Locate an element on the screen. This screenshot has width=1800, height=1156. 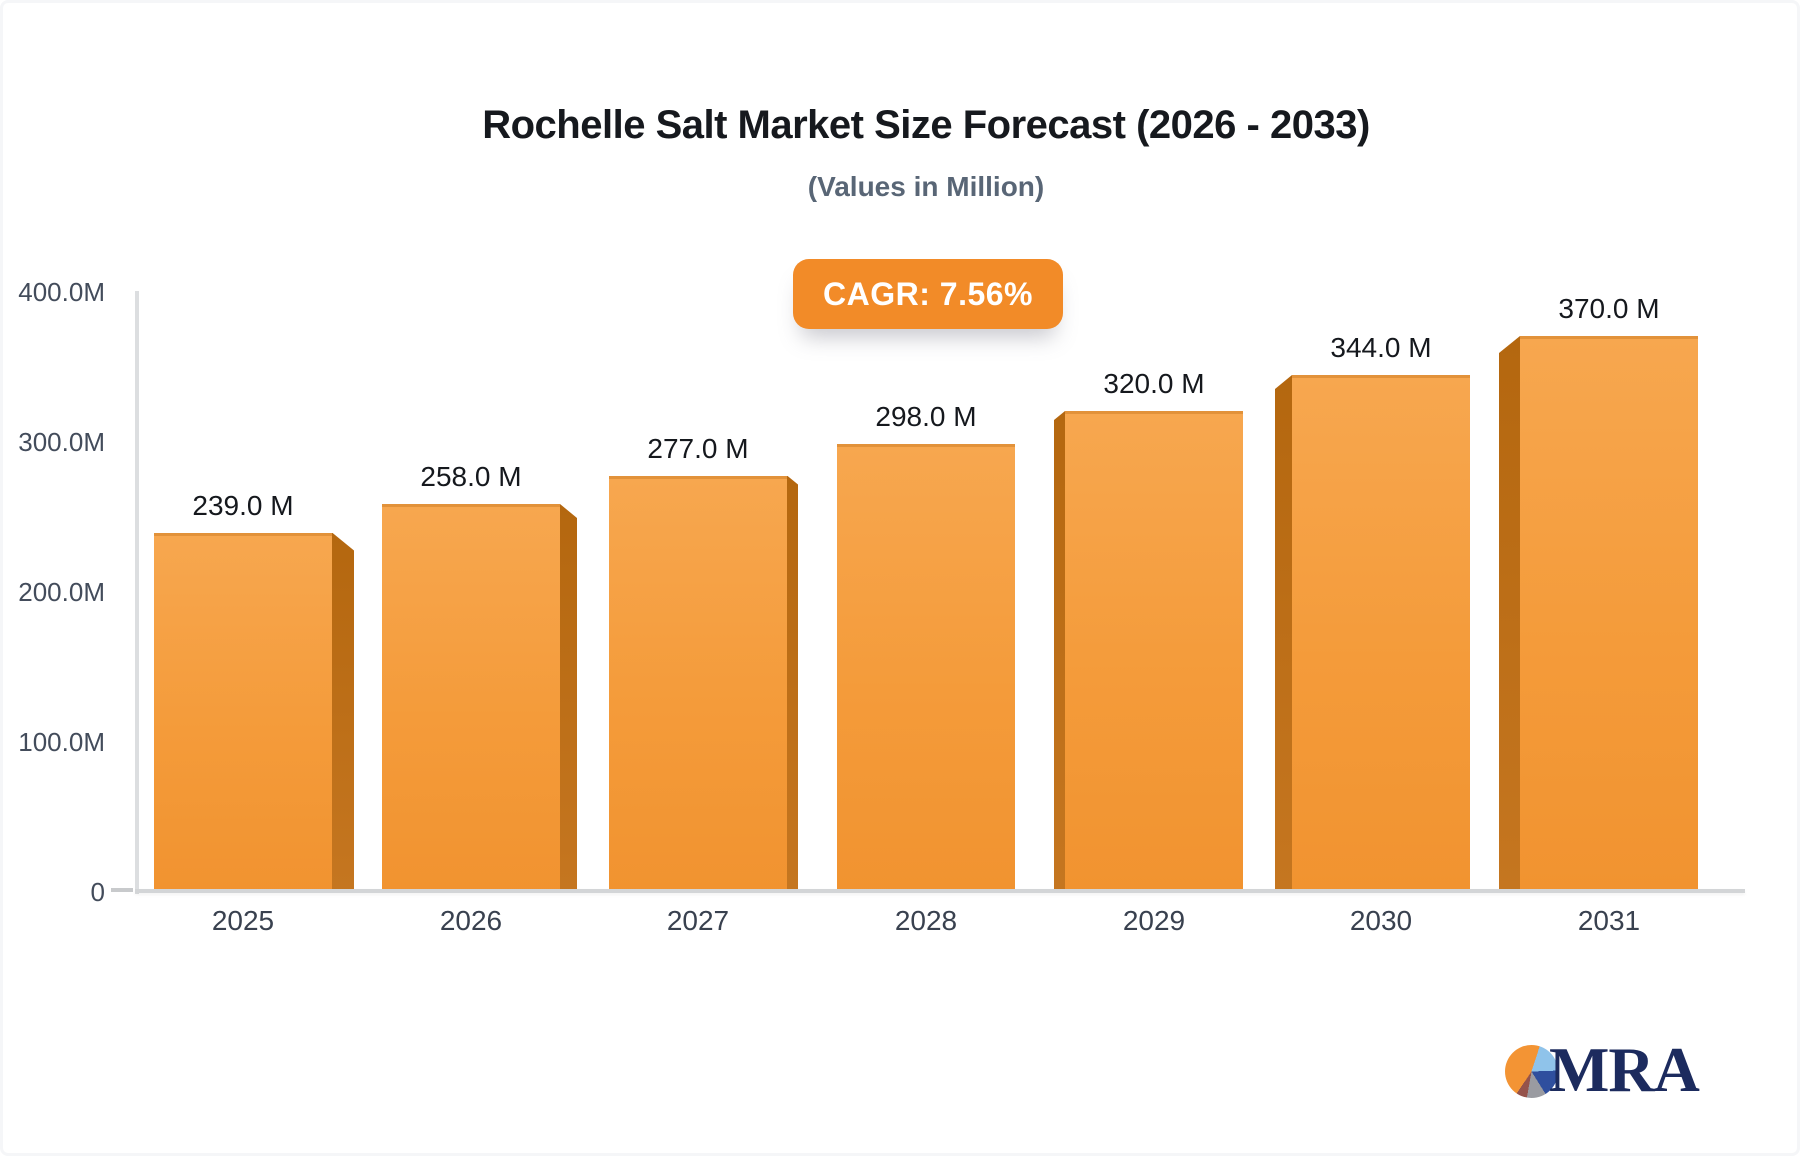
bar-side-2031 is located at coordinates (1509, 613).